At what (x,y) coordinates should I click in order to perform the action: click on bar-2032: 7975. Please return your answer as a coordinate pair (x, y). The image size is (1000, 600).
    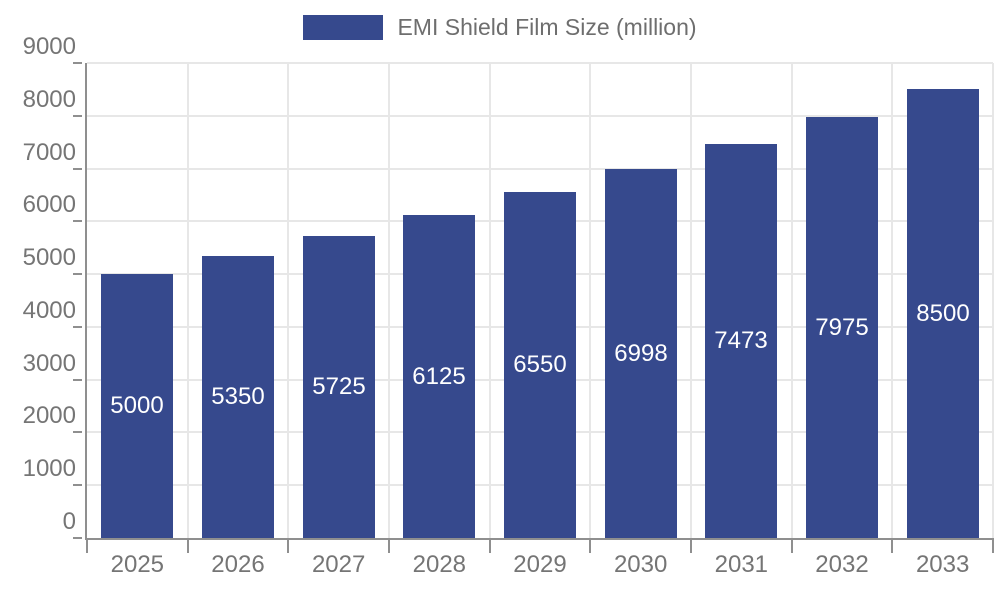
    Looking at the image, I should click on (842, 327).